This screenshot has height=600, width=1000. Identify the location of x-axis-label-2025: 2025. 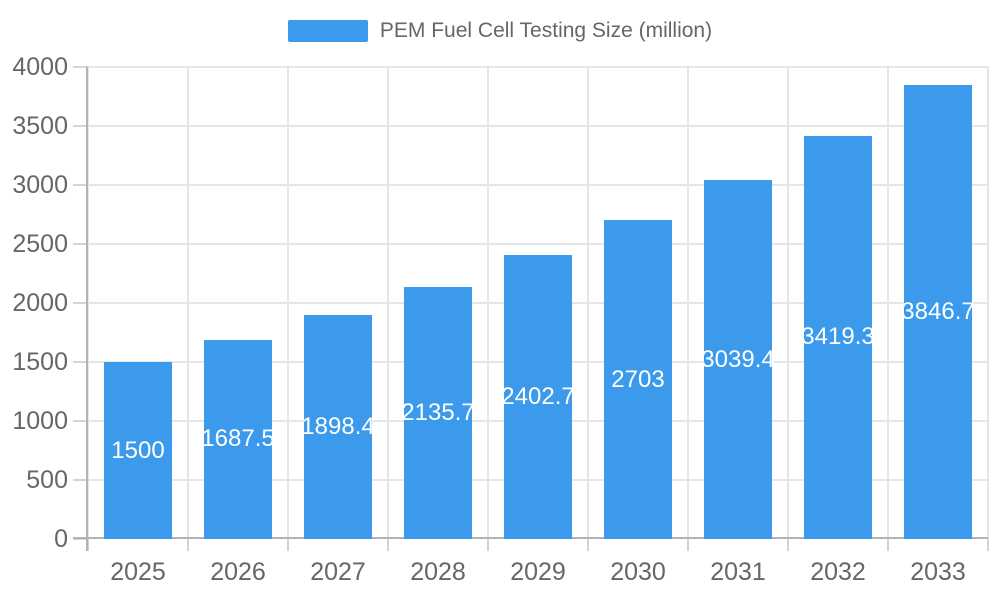
(138, 572).